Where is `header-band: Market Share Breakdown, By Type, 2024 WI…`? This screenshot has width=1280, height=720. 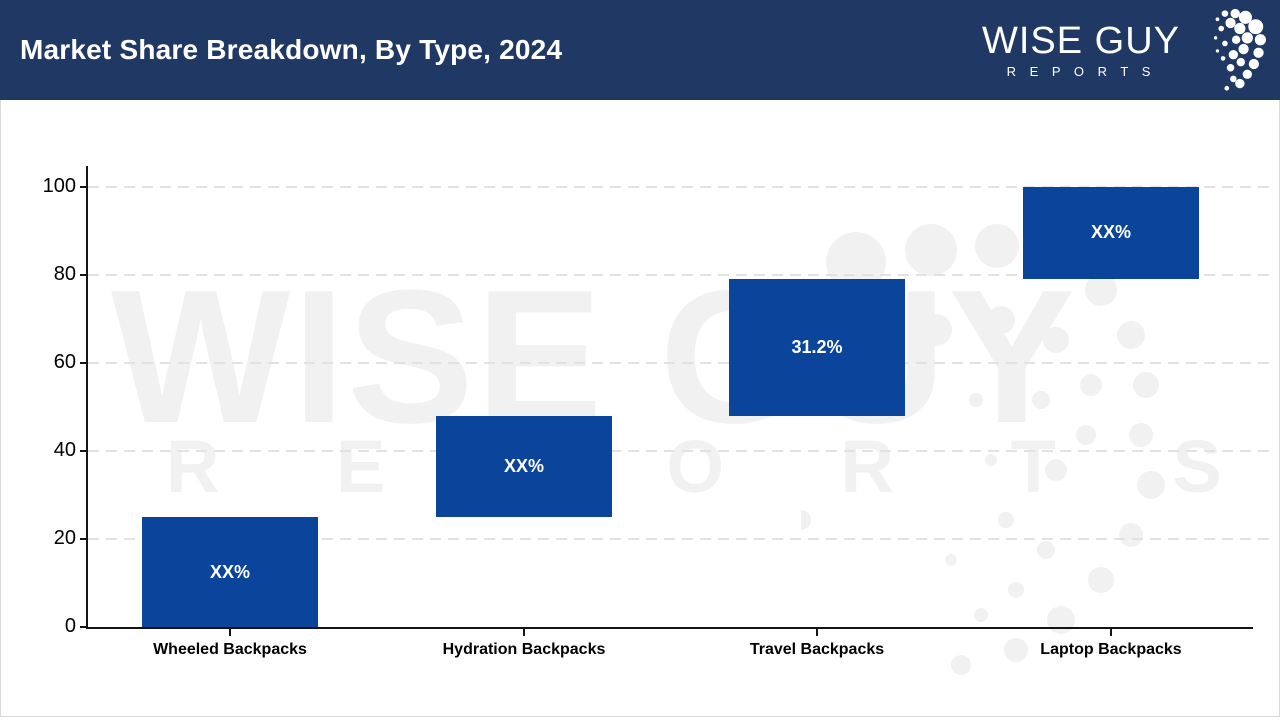
header-band: Market Share Breakdown, By Type, 2024 WI… is located at coordinates (640, 50).